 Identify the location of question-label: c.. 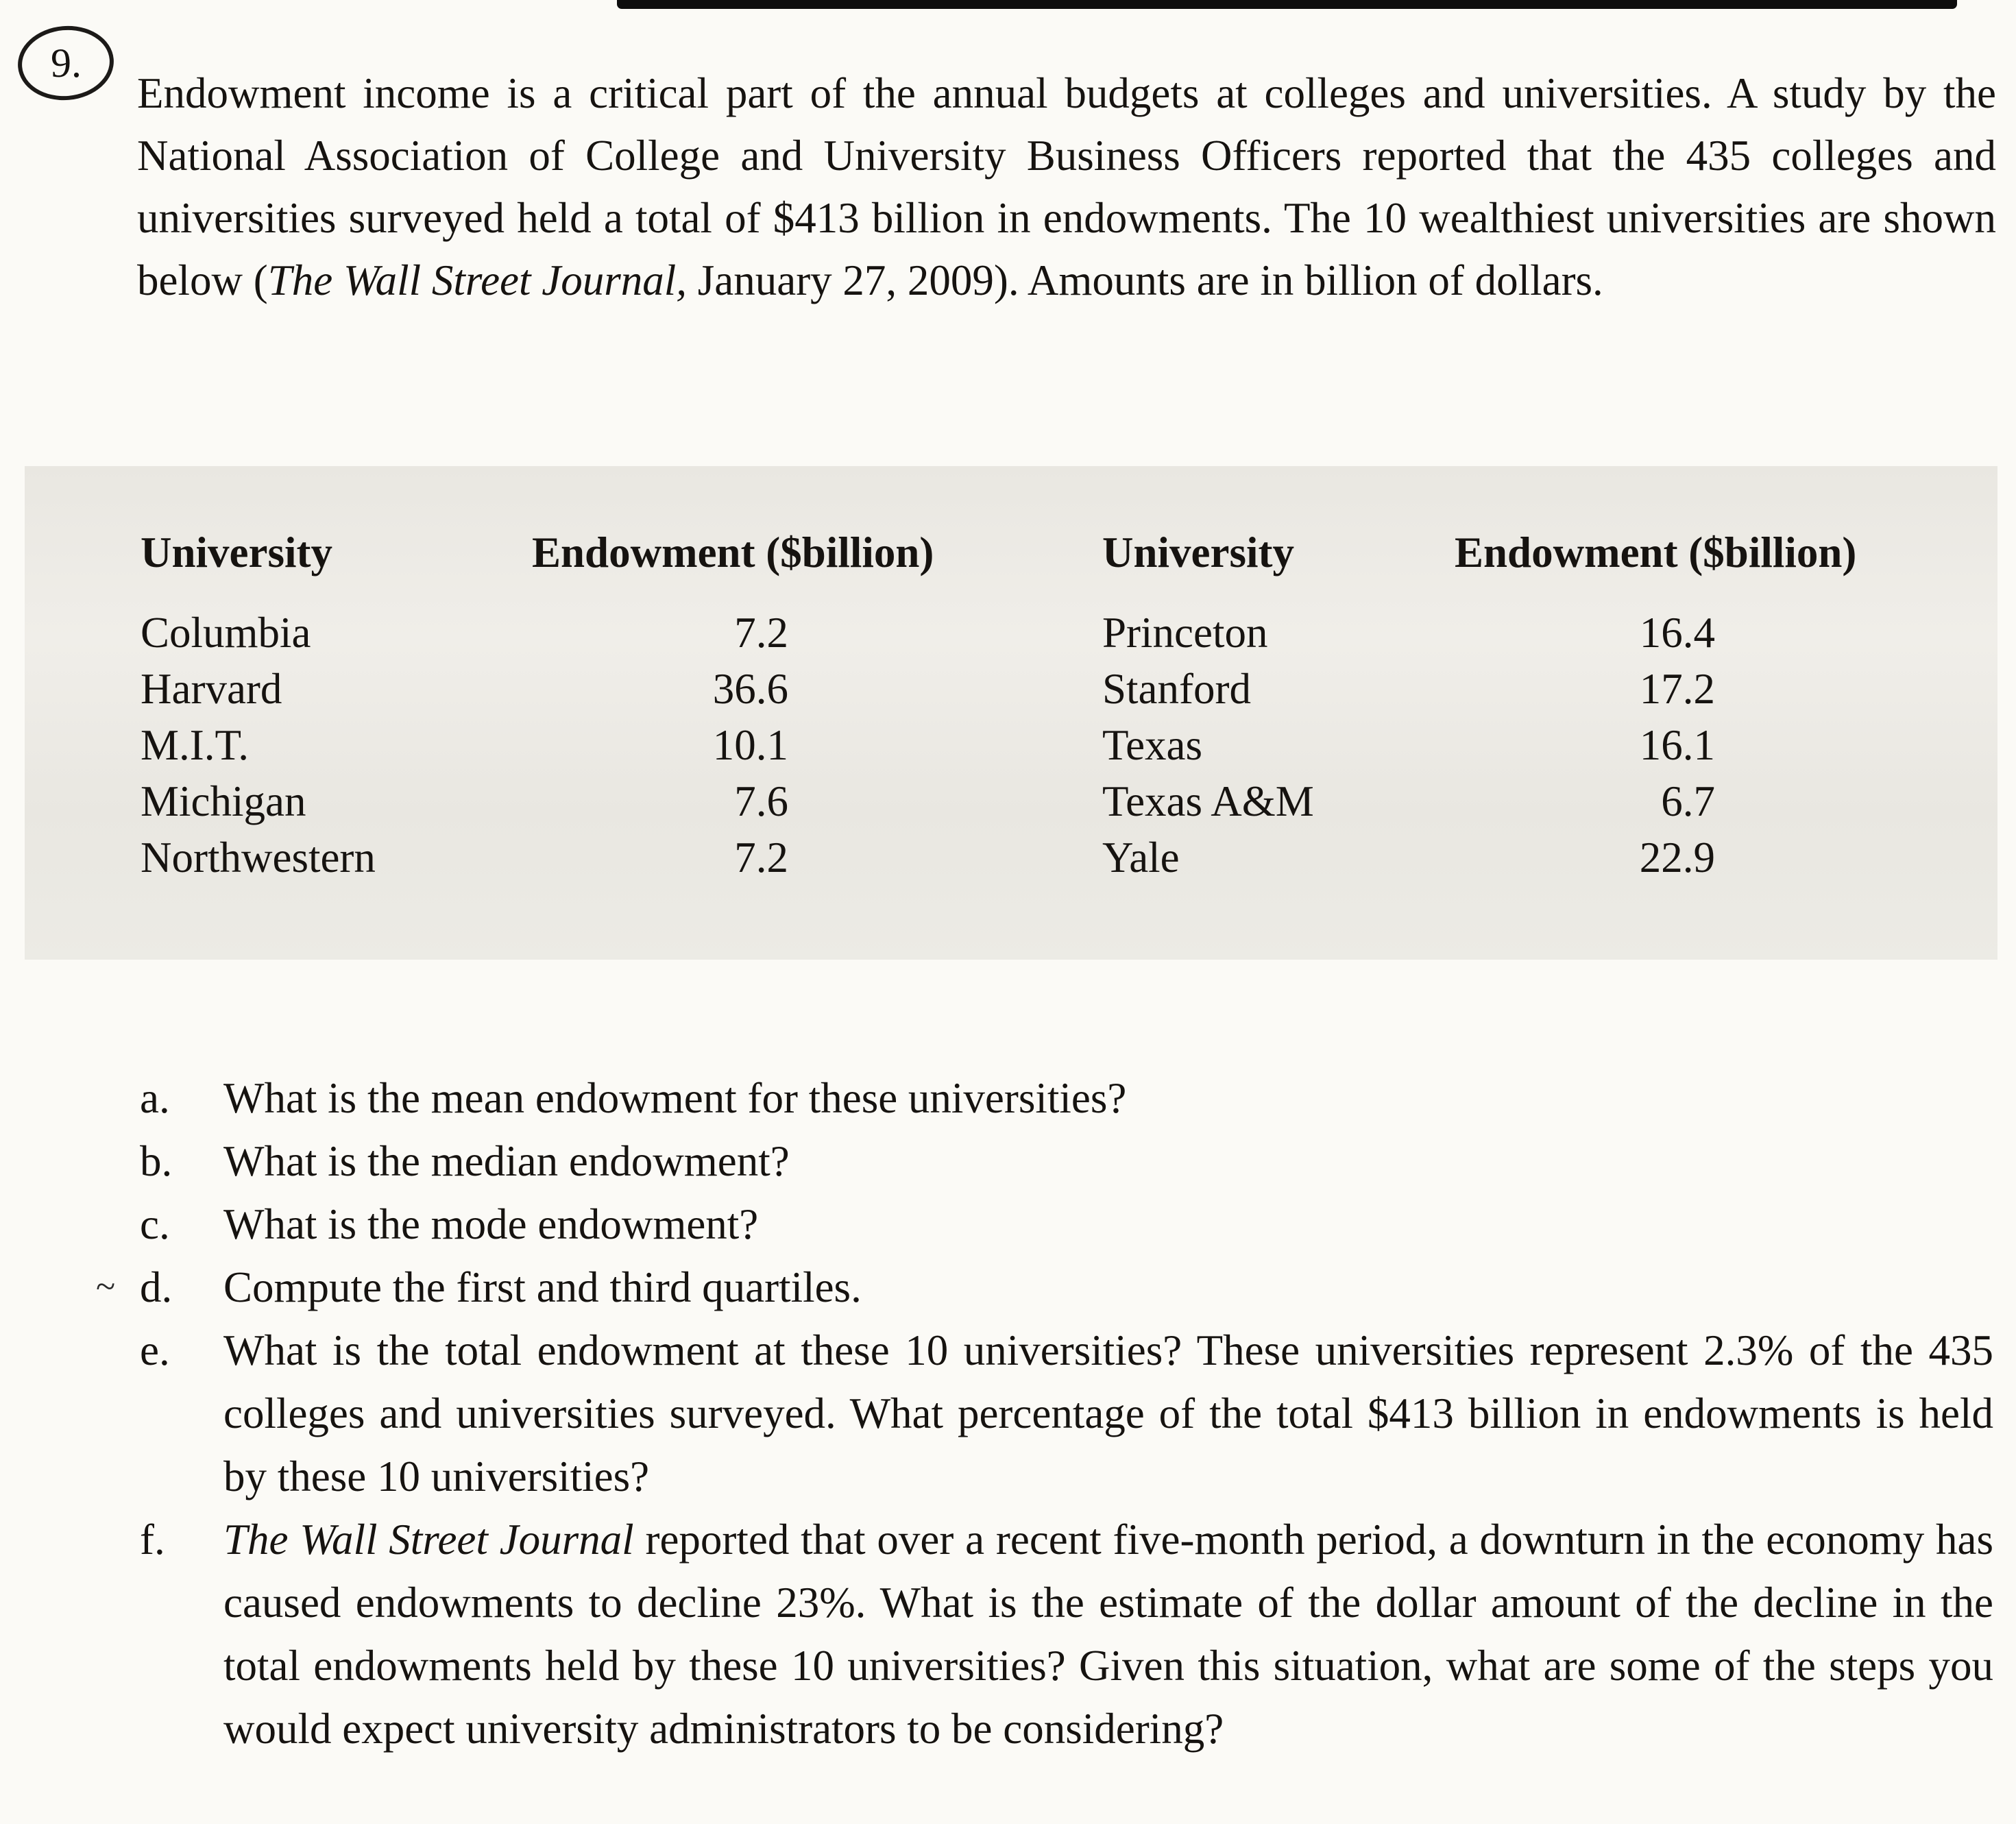
(155, 1224).